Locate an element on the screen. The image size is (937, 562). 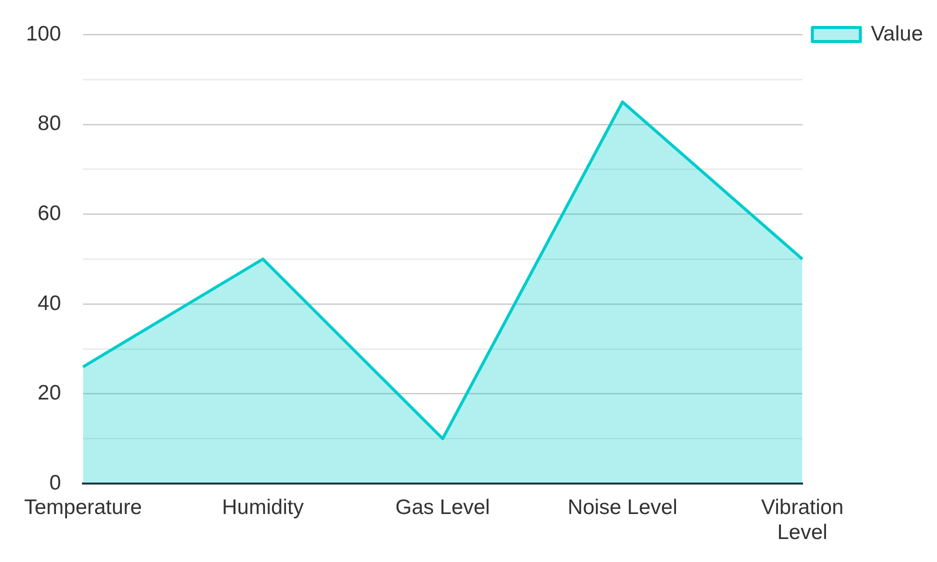
y-tick-label: 100 is located at coordinates (44, 34).